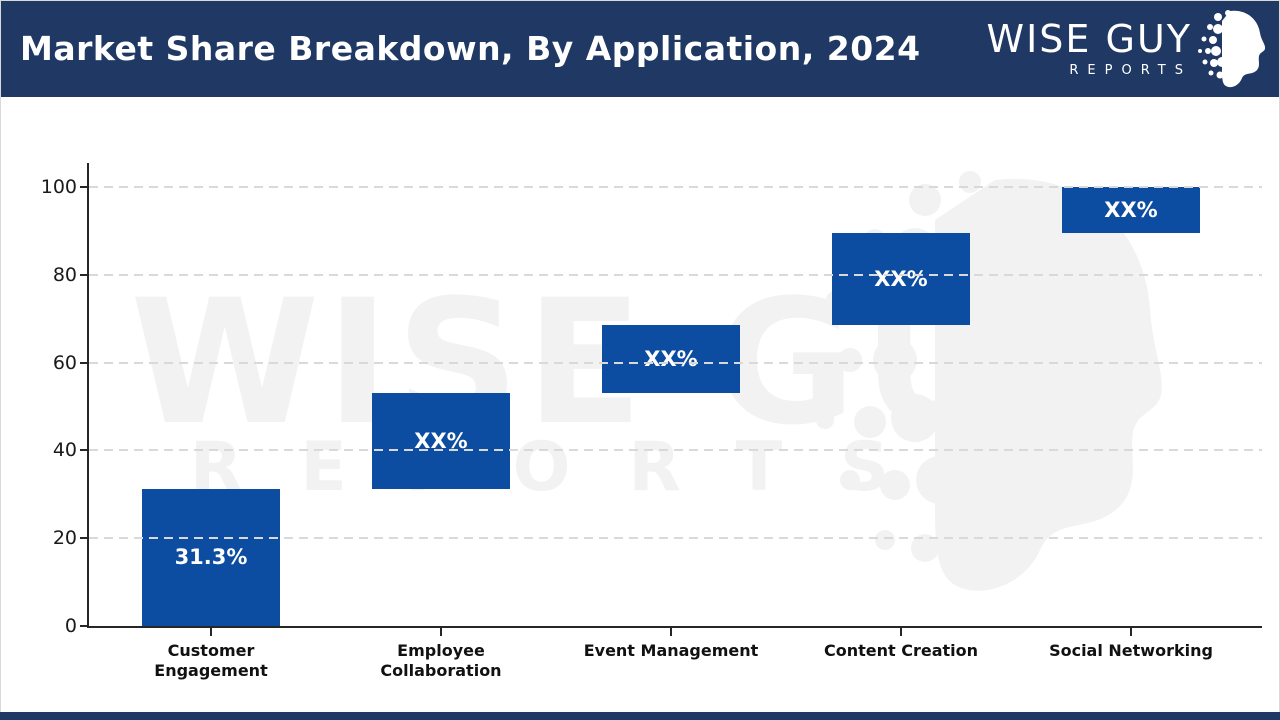 This screenshot has width=1280, height=720. What do you see at coordinates (64, 362) in the screenshot?
I see `y-axis-tick-label: 60` at bounding box center [64, 362].